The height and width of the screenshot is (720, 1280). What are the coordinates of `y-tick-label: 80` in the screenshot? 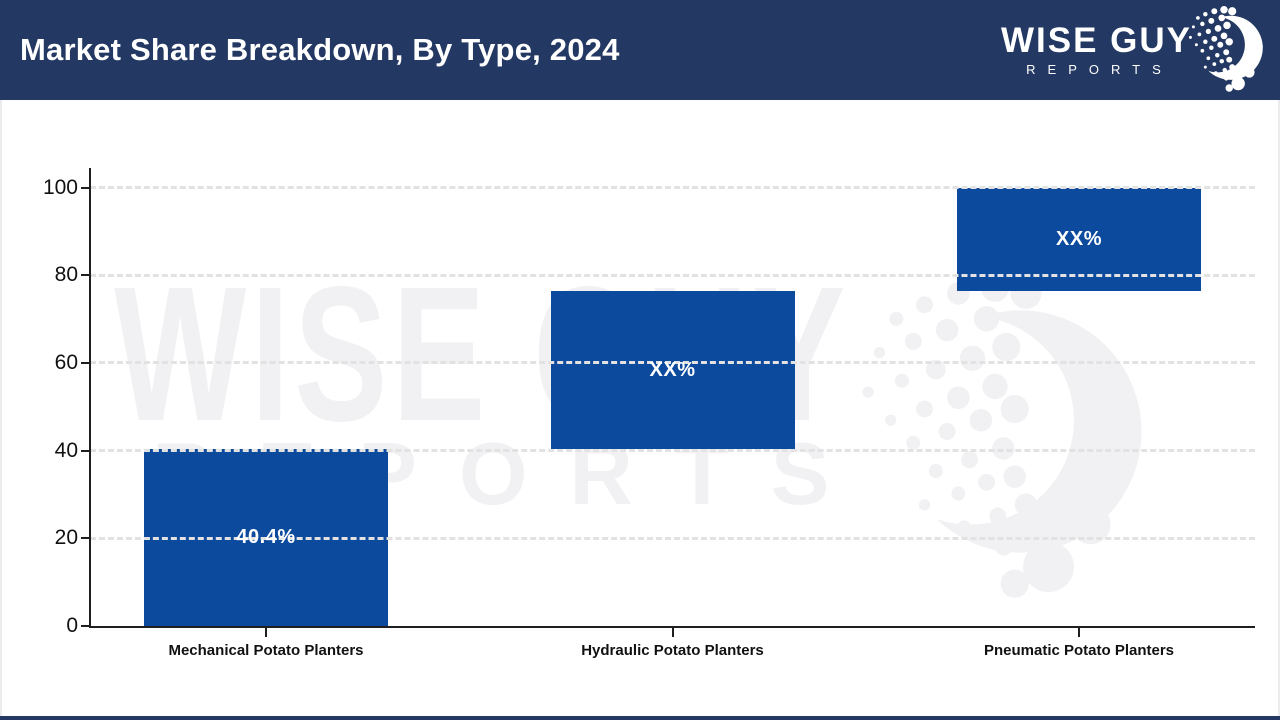 It's located at (66, 275).